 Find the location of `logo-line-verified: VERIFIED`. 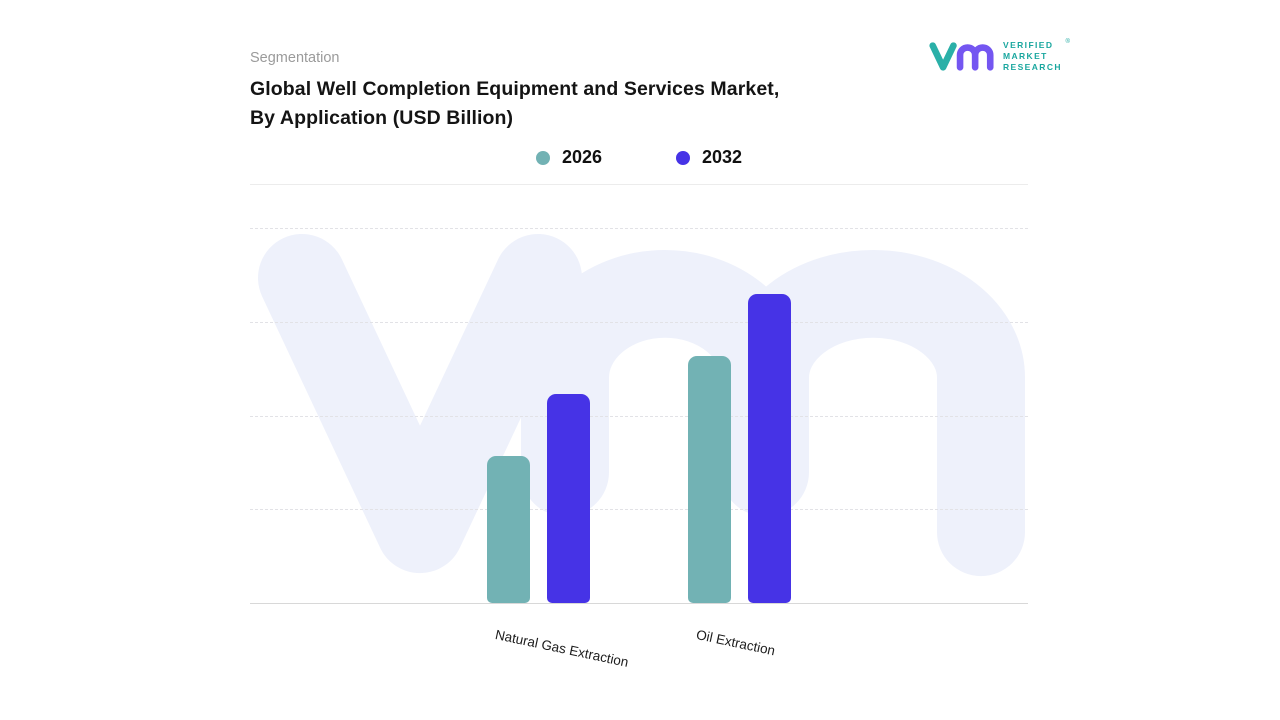

logo-line-verified: VERIFIED is located at coordinates (1028, 44).